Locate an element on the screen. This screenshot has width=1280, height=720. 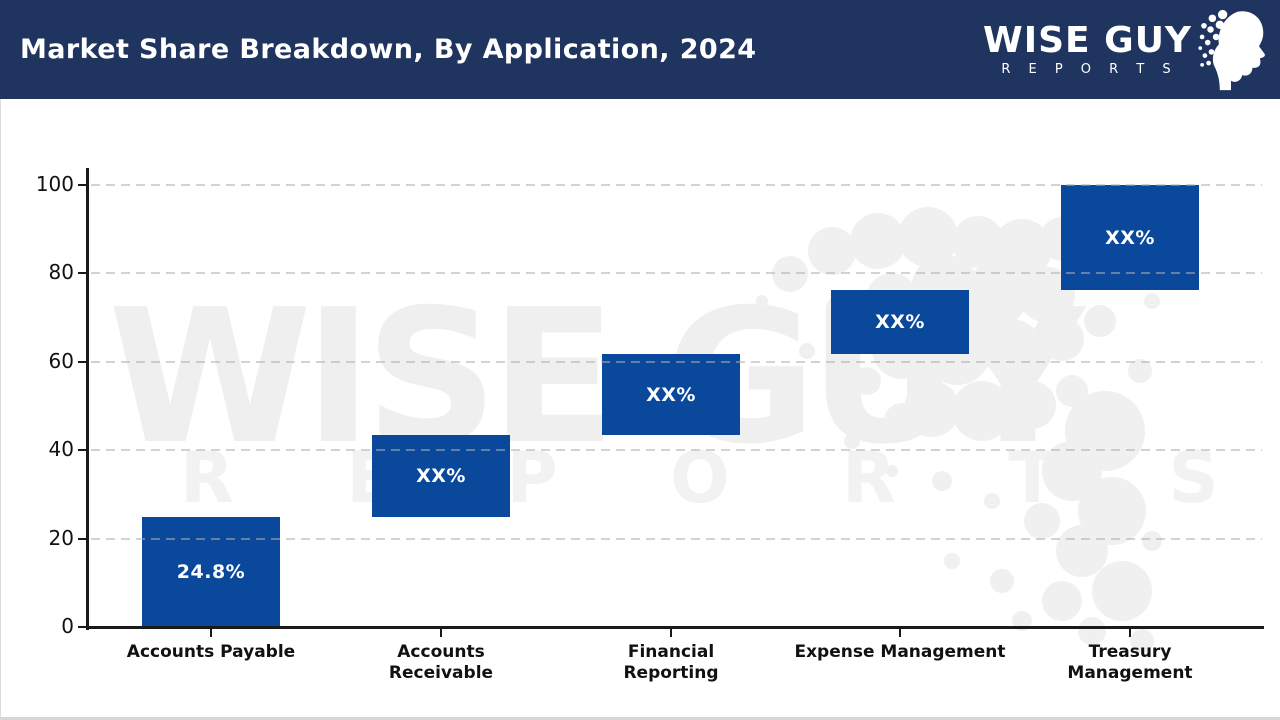
bar-expense-management: XX% is located at coordinates (900, 322).